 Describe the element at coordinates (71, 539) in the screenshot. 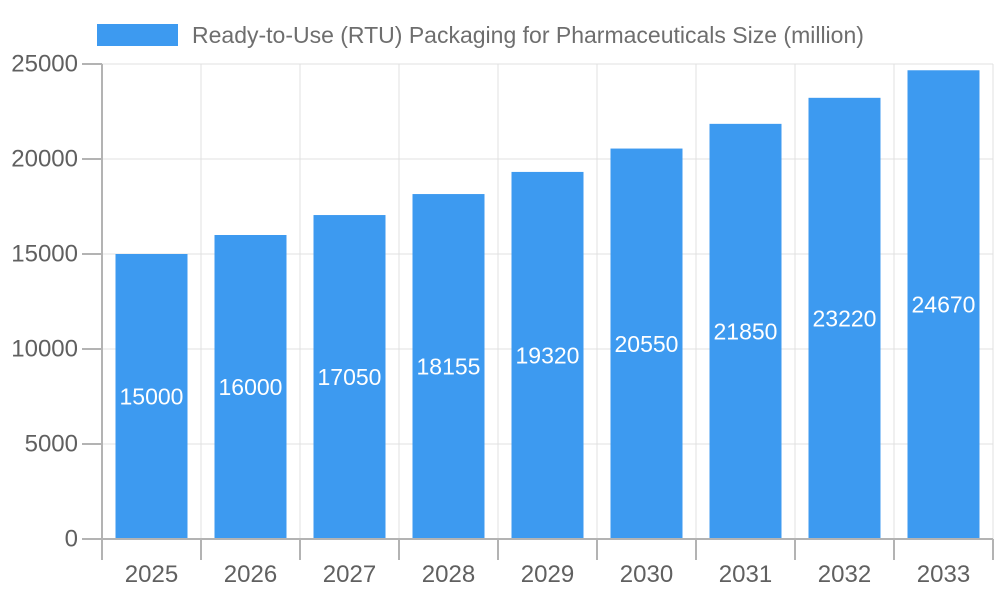

I see `y-tick-label: 0` at that location.